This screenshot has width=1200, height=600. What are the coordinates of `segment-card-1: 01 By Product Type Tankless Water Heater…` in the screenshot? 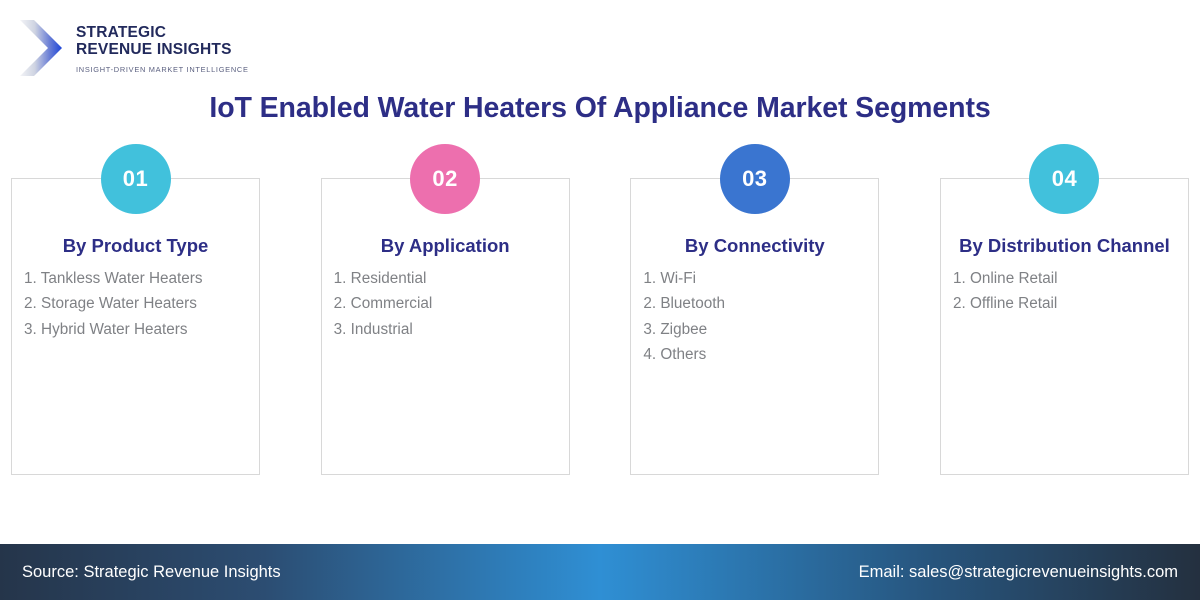 It's located at (135, 309).